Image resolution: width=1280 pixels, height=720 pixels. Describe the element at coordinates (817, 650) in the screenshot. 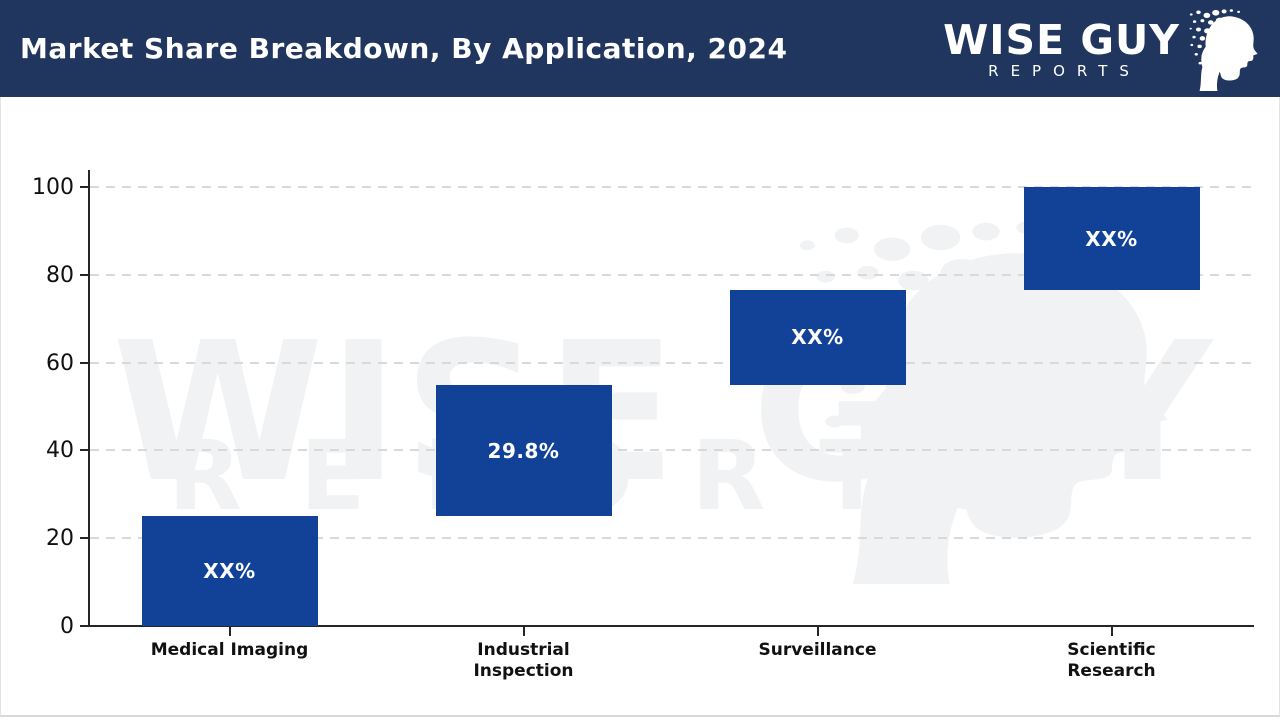

I see `x-category-label: Surveillance` at that location.